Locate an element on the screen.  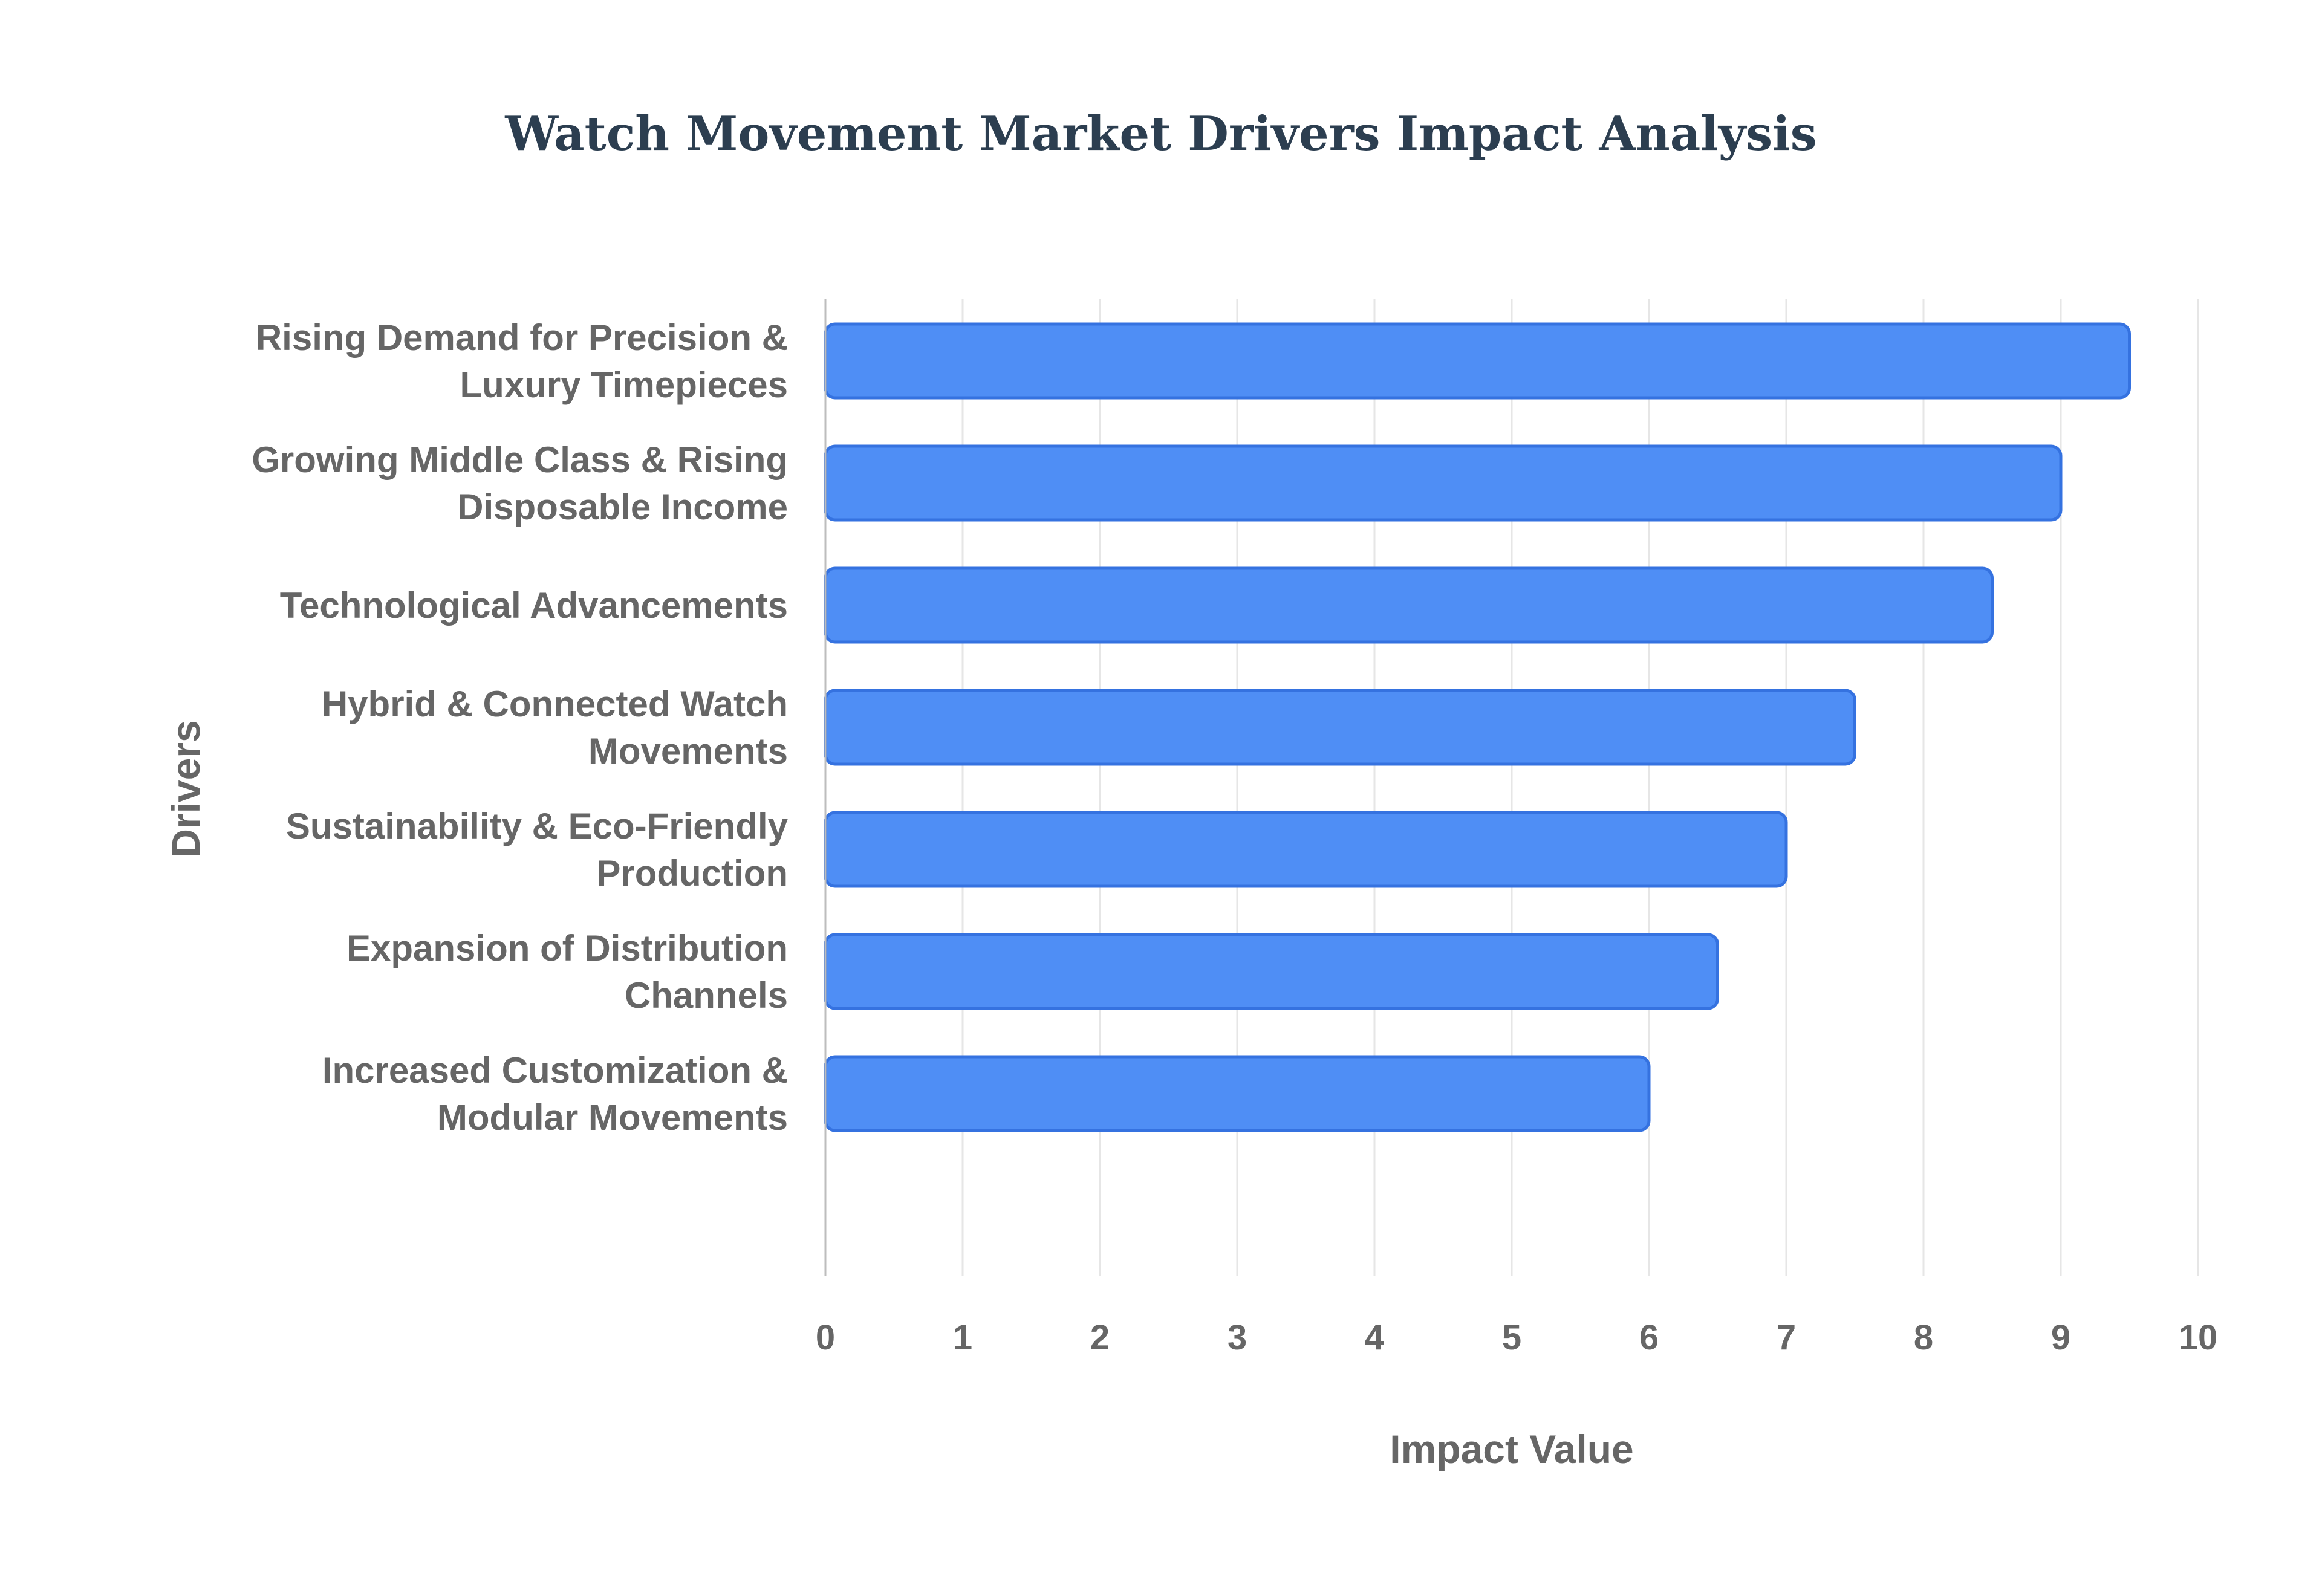
category-label: Disposable Income is located at coordinates (622, 507).